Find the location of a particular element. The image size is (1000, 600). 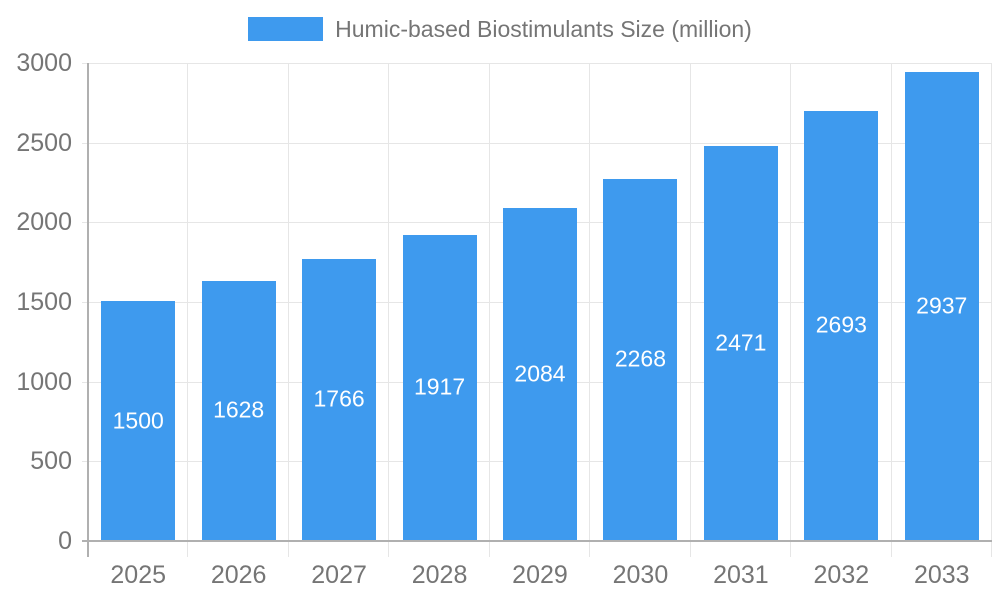

x-axis-category-label: 2033 is located at coordinates (941, 575).